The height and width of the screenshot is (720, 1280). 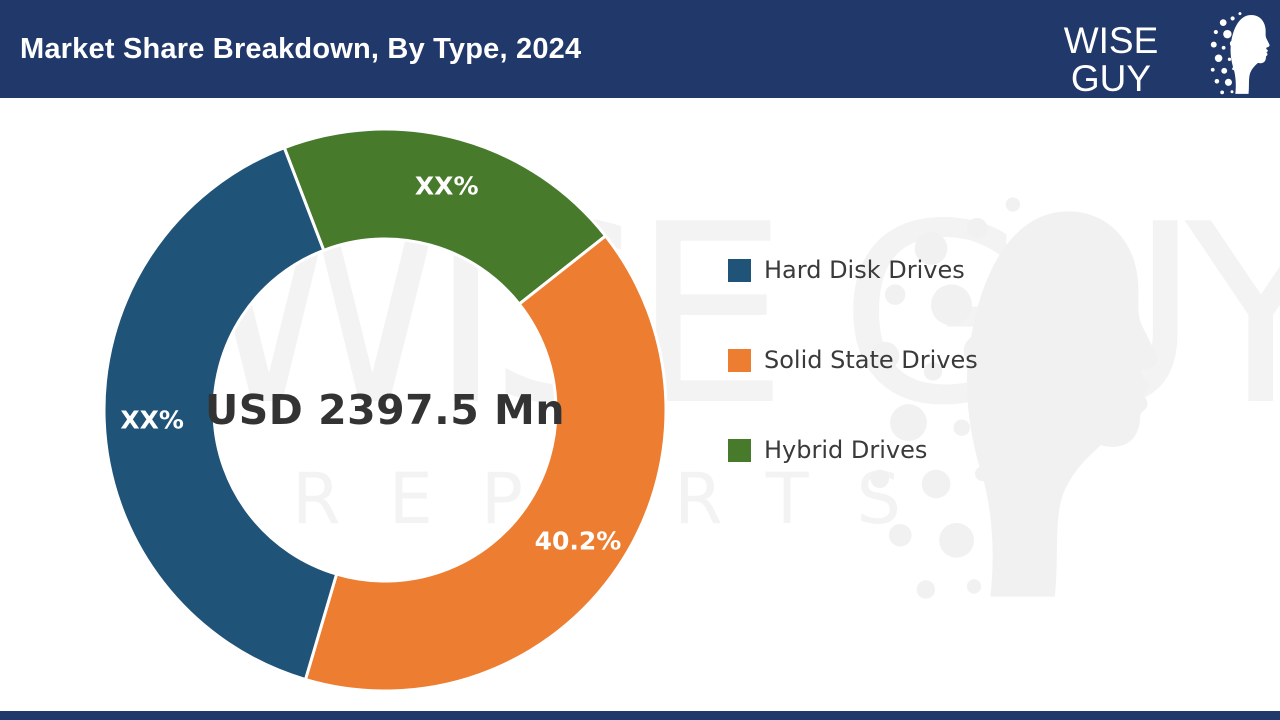 What do you see at coordinates (447, 185) in the screenshot?
I see `slice-label-hybrid-drives: XX%` at bounding box center [447, 185].